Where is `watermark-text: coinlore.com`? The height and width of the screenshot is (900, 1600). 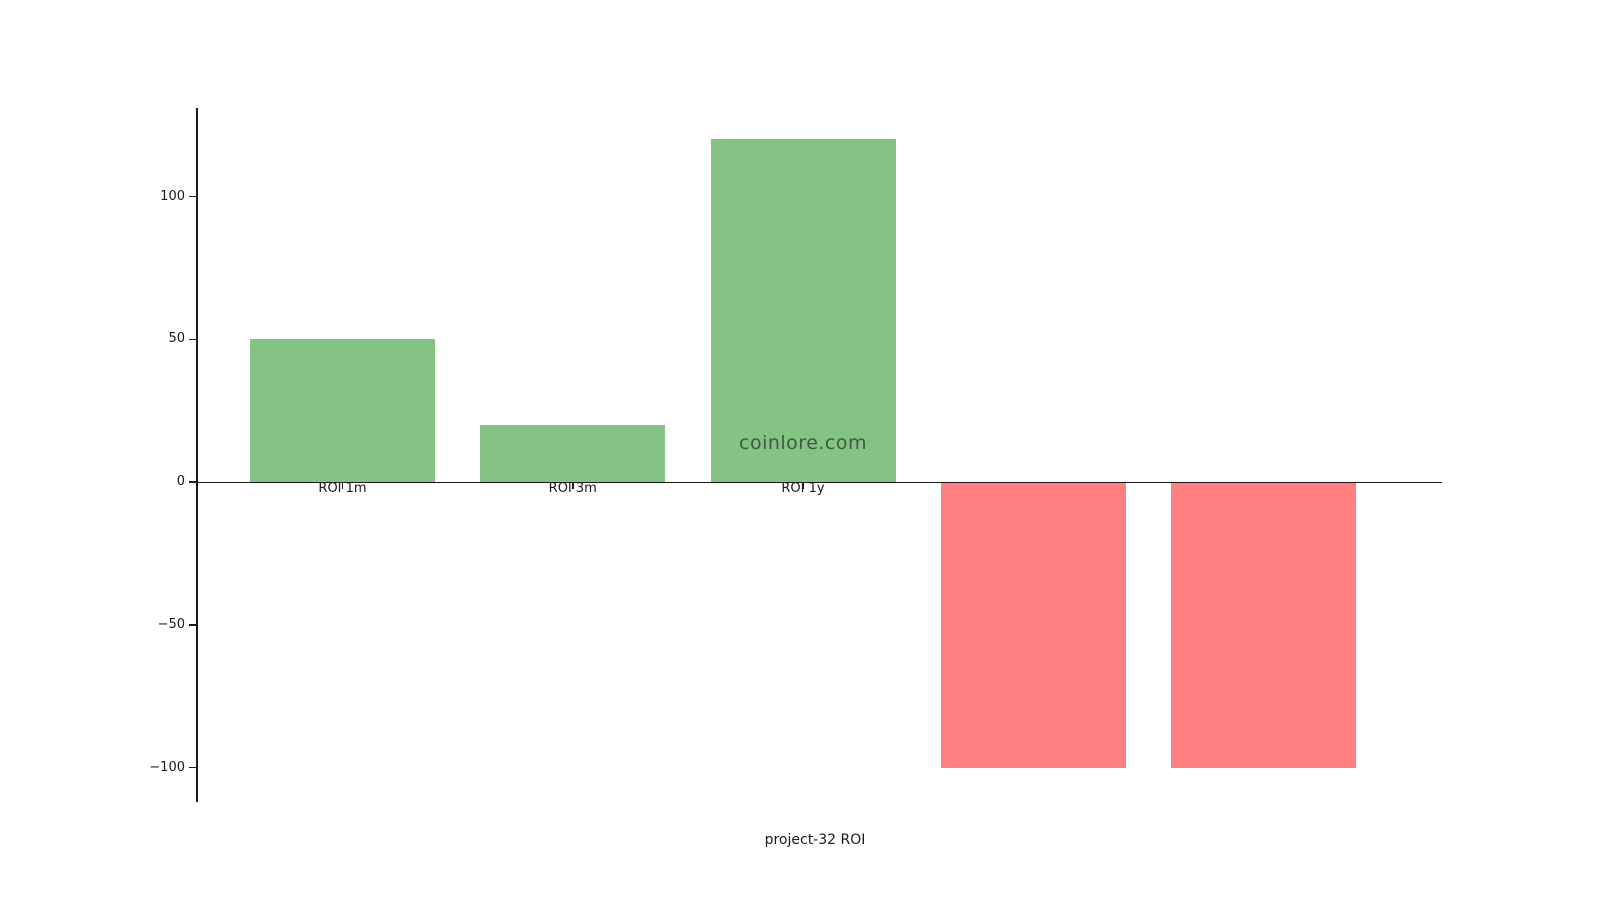 watermark-text: coinlore.com is located at coordinates (803, 443).